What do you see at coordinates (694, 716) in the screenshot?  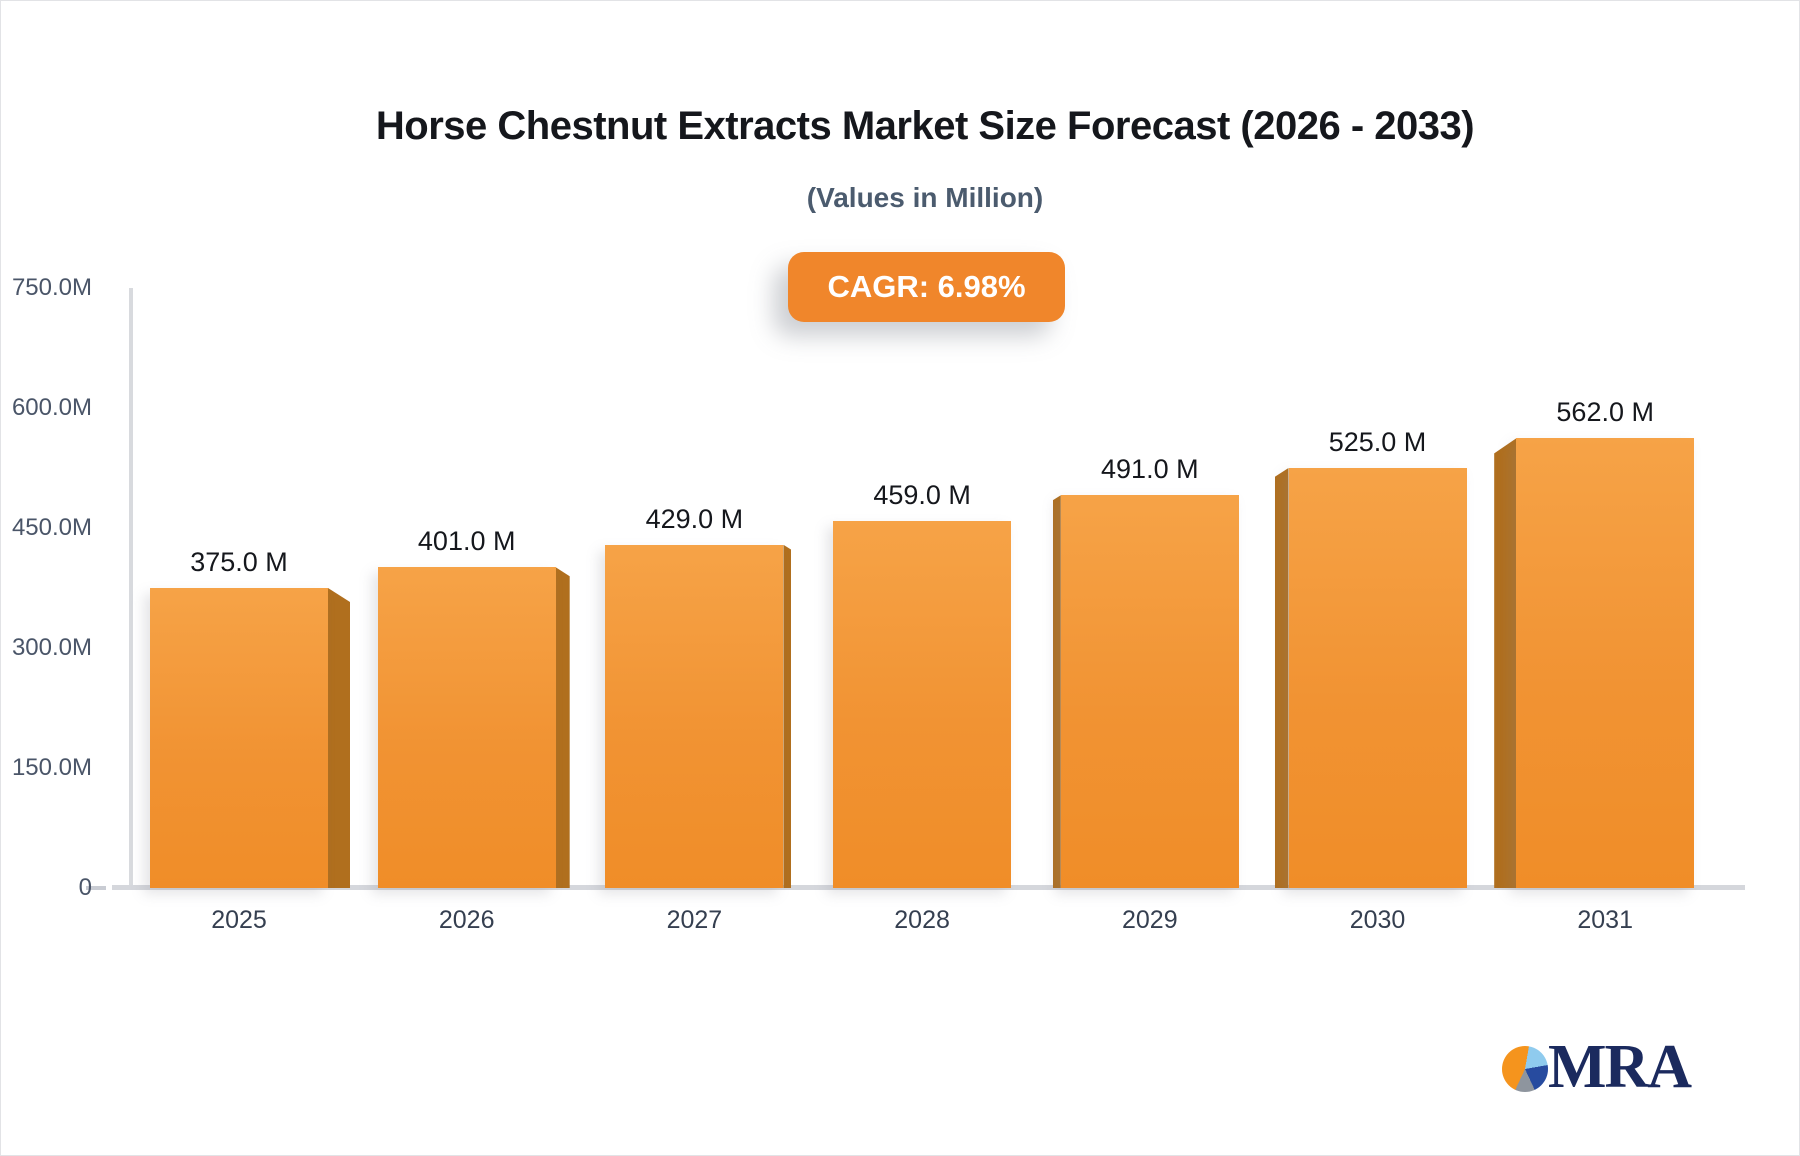 I see `bar-2027` at bounding box center [694, 716].